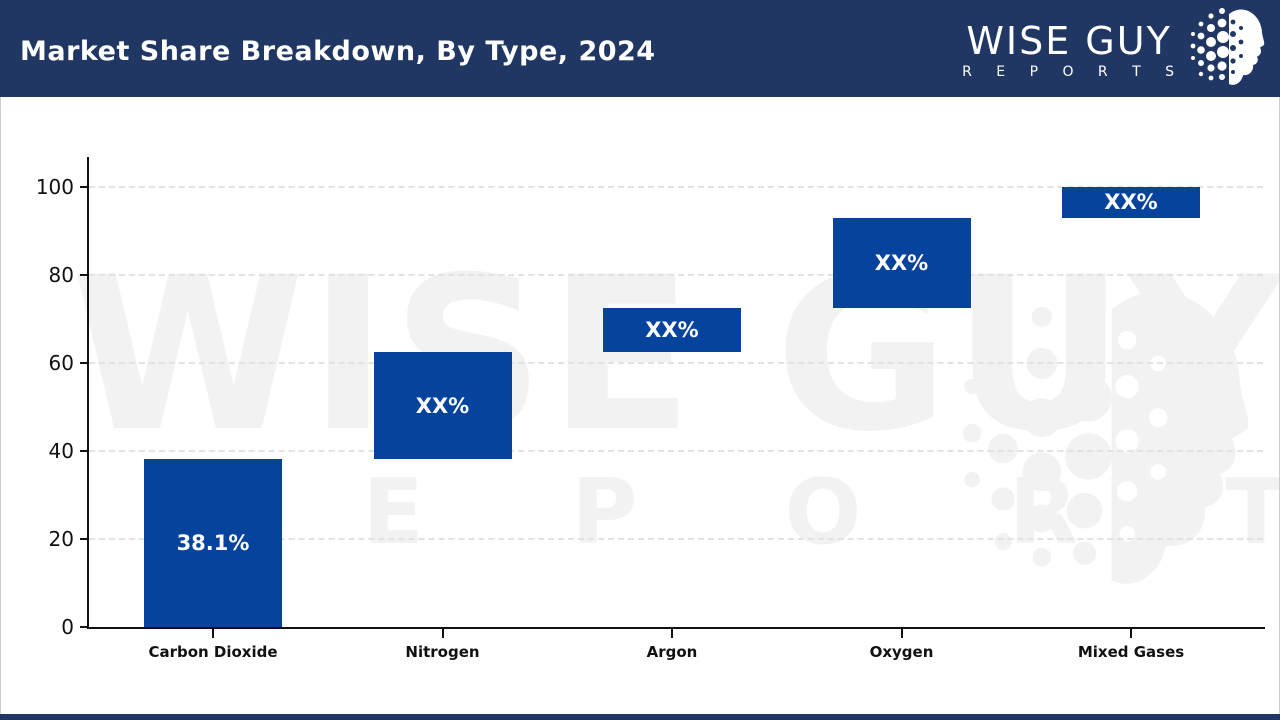 The image size is (1280, 720). I want to click on x-category-label: Argon, so click(672, 652).